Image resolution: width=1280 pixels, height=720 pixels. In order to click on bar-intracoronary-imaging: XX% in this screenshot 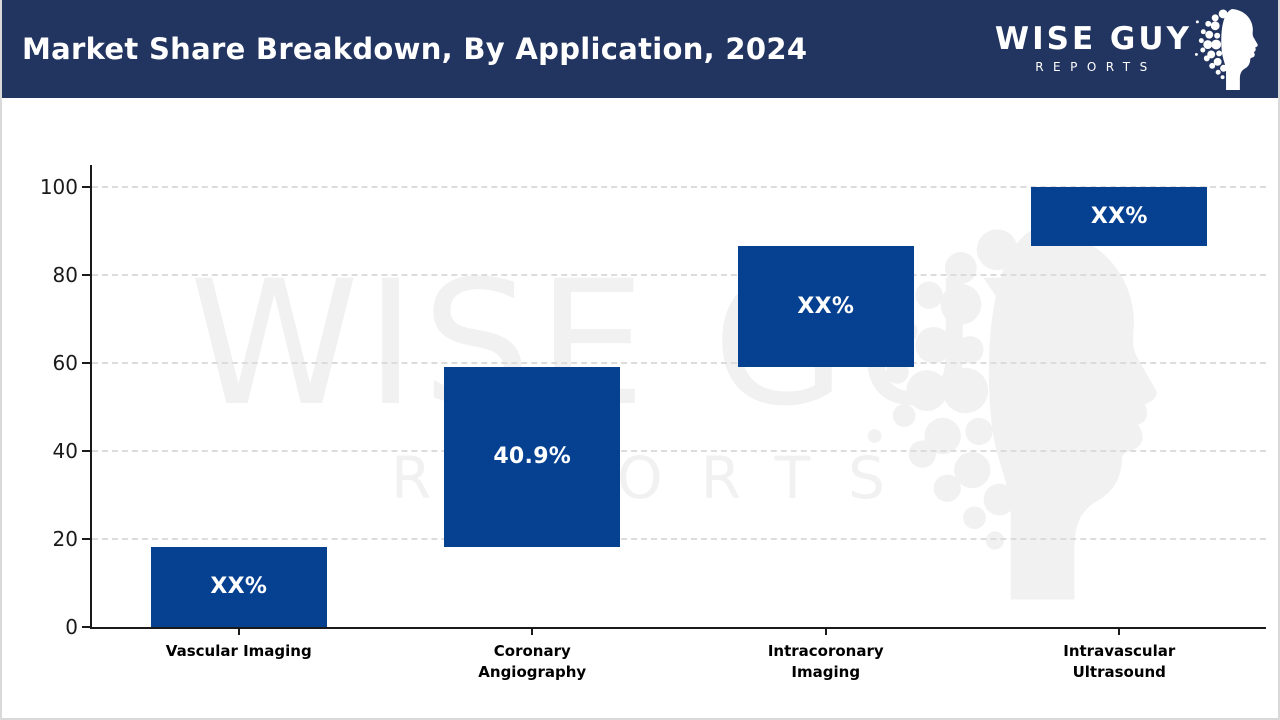, I will do `click(825, 306)`.